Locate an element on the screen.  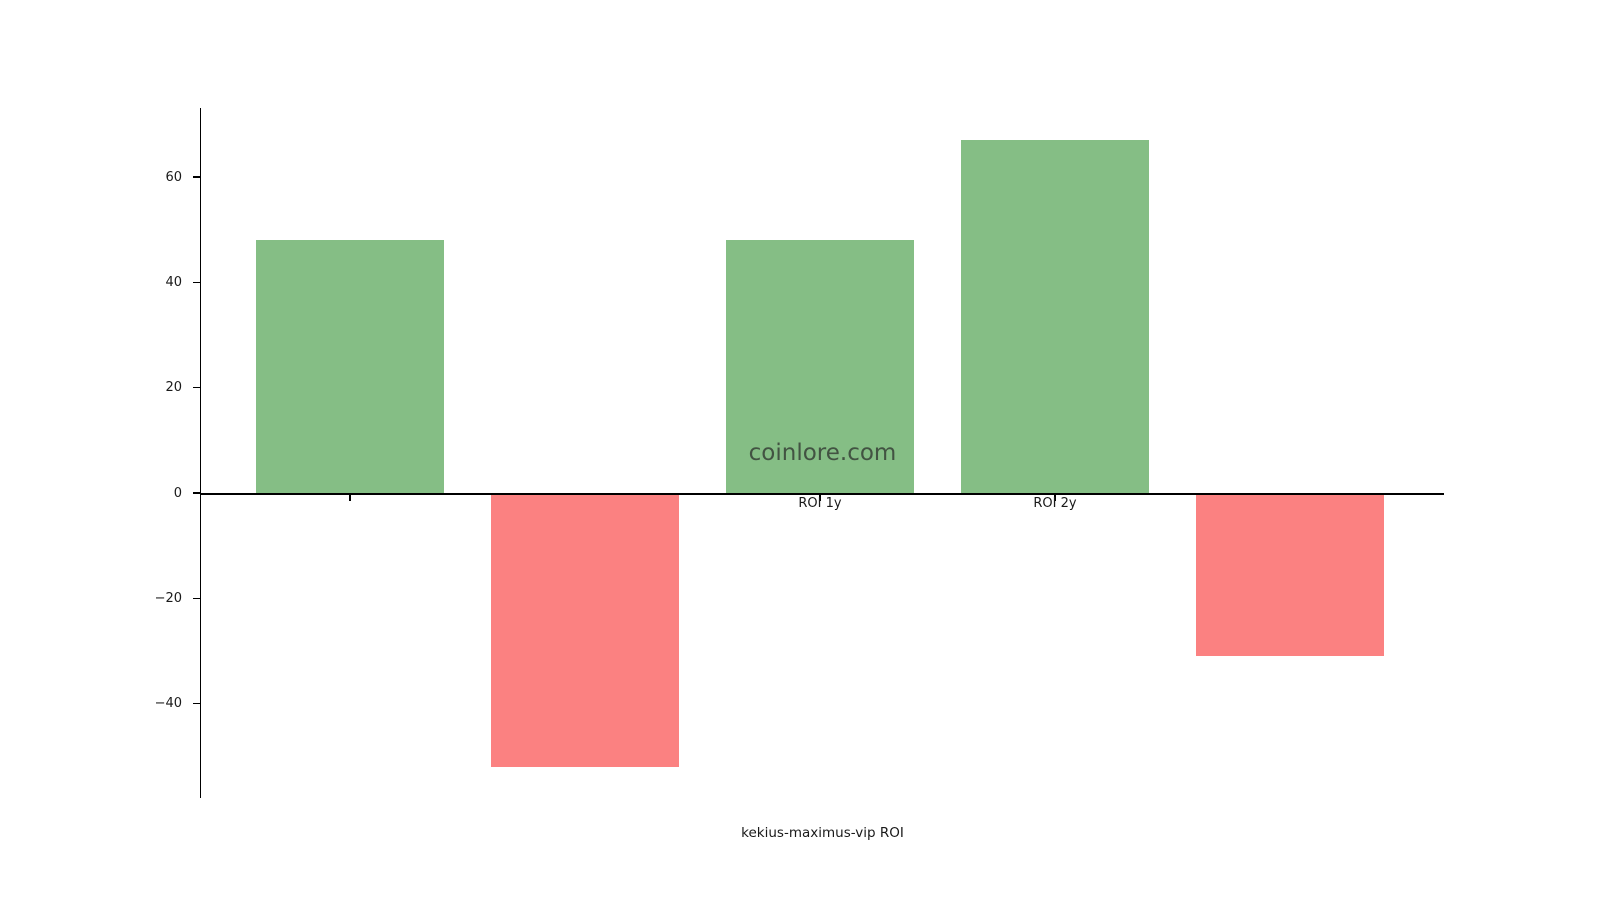
bar-roi-1y is located at coordinates (820, 366).